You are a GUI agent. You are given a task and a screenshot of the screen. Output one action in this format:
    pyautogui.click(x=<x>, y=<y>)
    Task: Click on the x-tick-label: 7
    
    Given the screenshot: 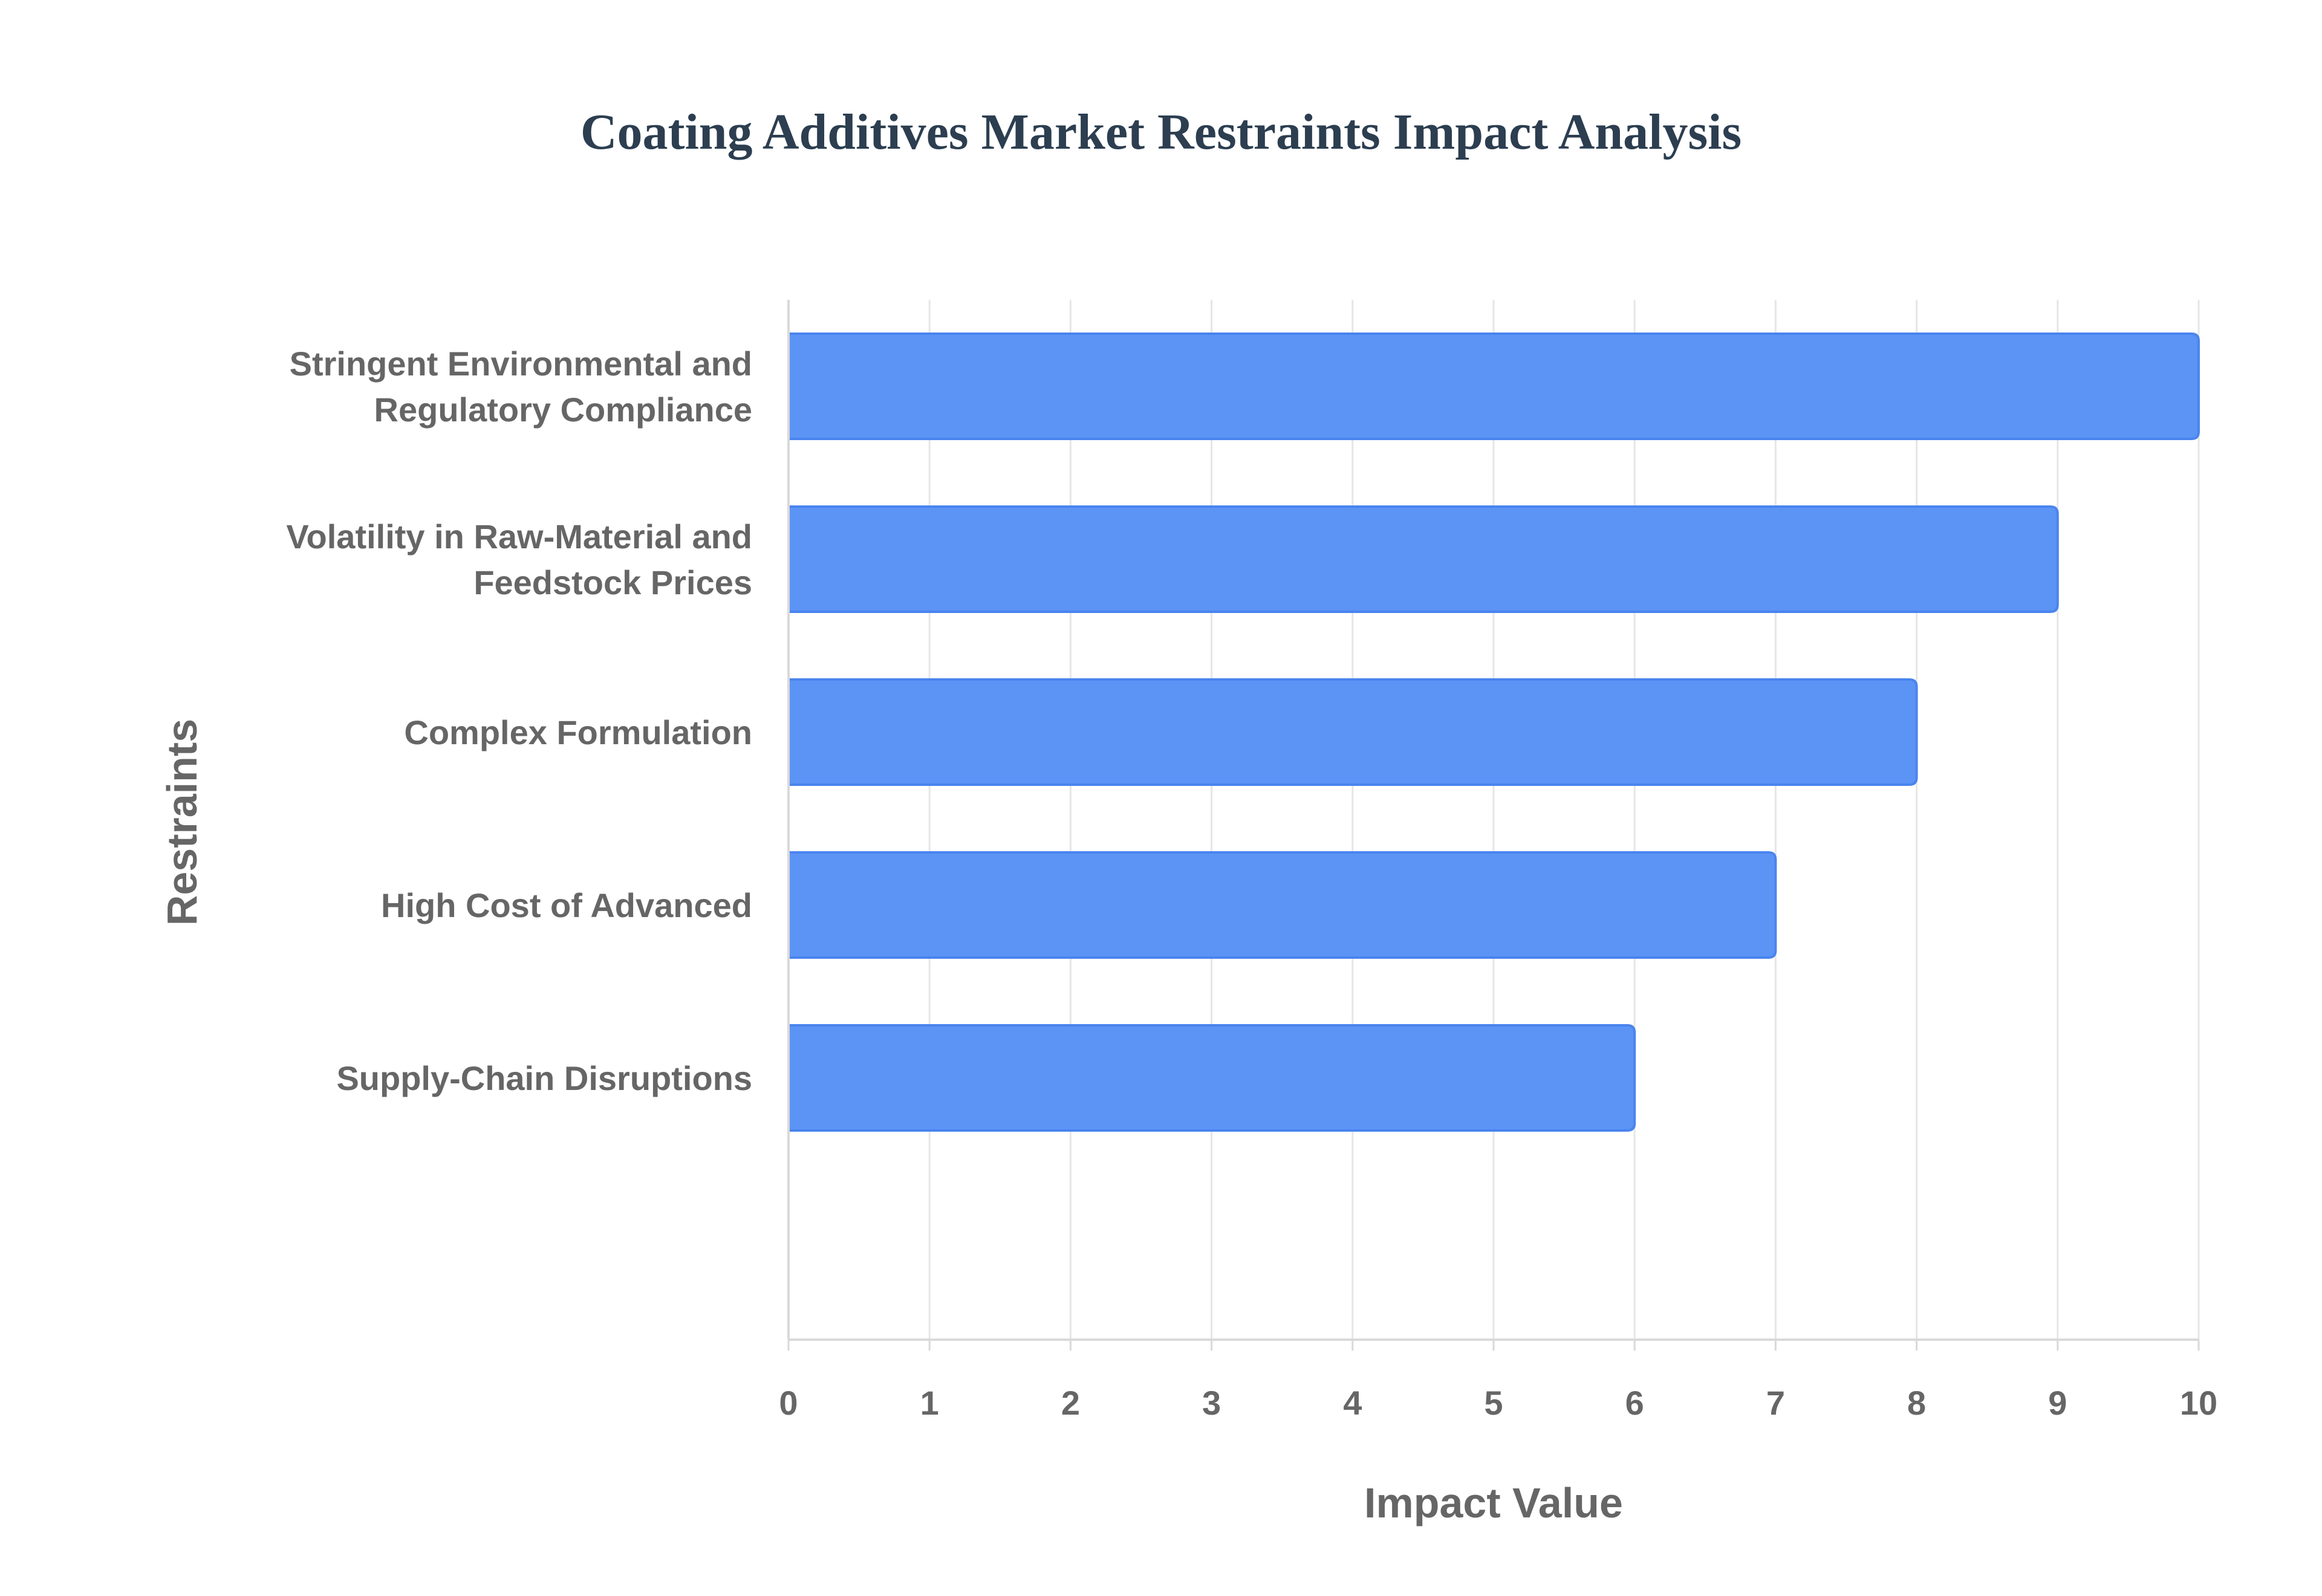 What is the action you would take?
    pyautogui.click(x=1775, y=1403)
    